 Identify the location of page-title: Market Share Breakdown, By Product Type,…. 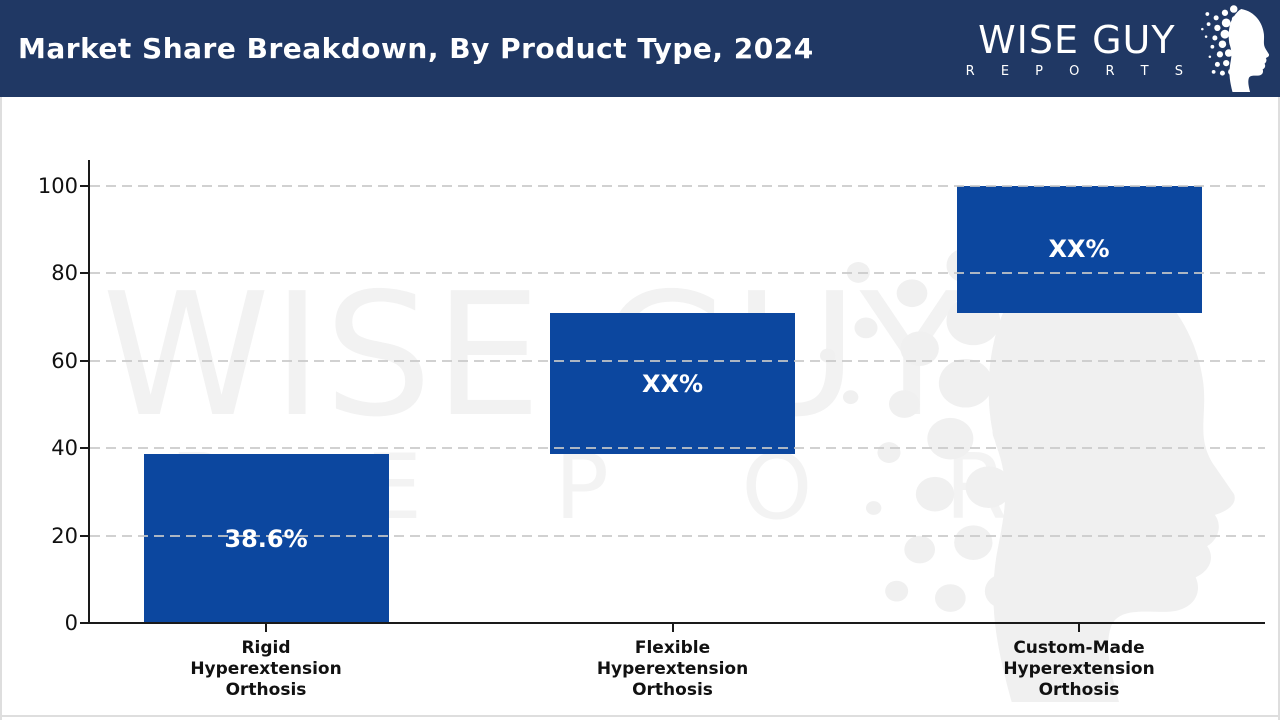
(416, 48).